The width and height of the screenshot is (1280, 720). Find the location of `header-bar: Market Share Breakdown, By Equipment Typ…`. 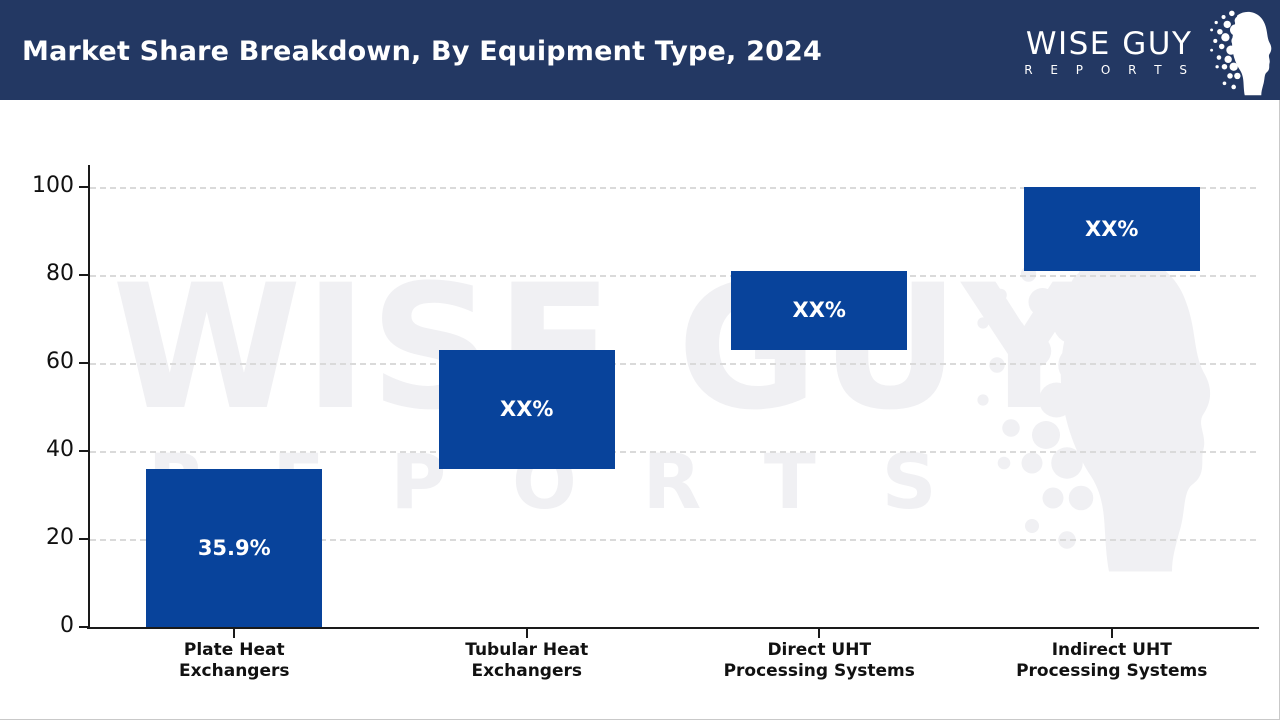

header-bar: Market Share Breakdown, By Equipment Typ… is located at coordinates (640, 50).